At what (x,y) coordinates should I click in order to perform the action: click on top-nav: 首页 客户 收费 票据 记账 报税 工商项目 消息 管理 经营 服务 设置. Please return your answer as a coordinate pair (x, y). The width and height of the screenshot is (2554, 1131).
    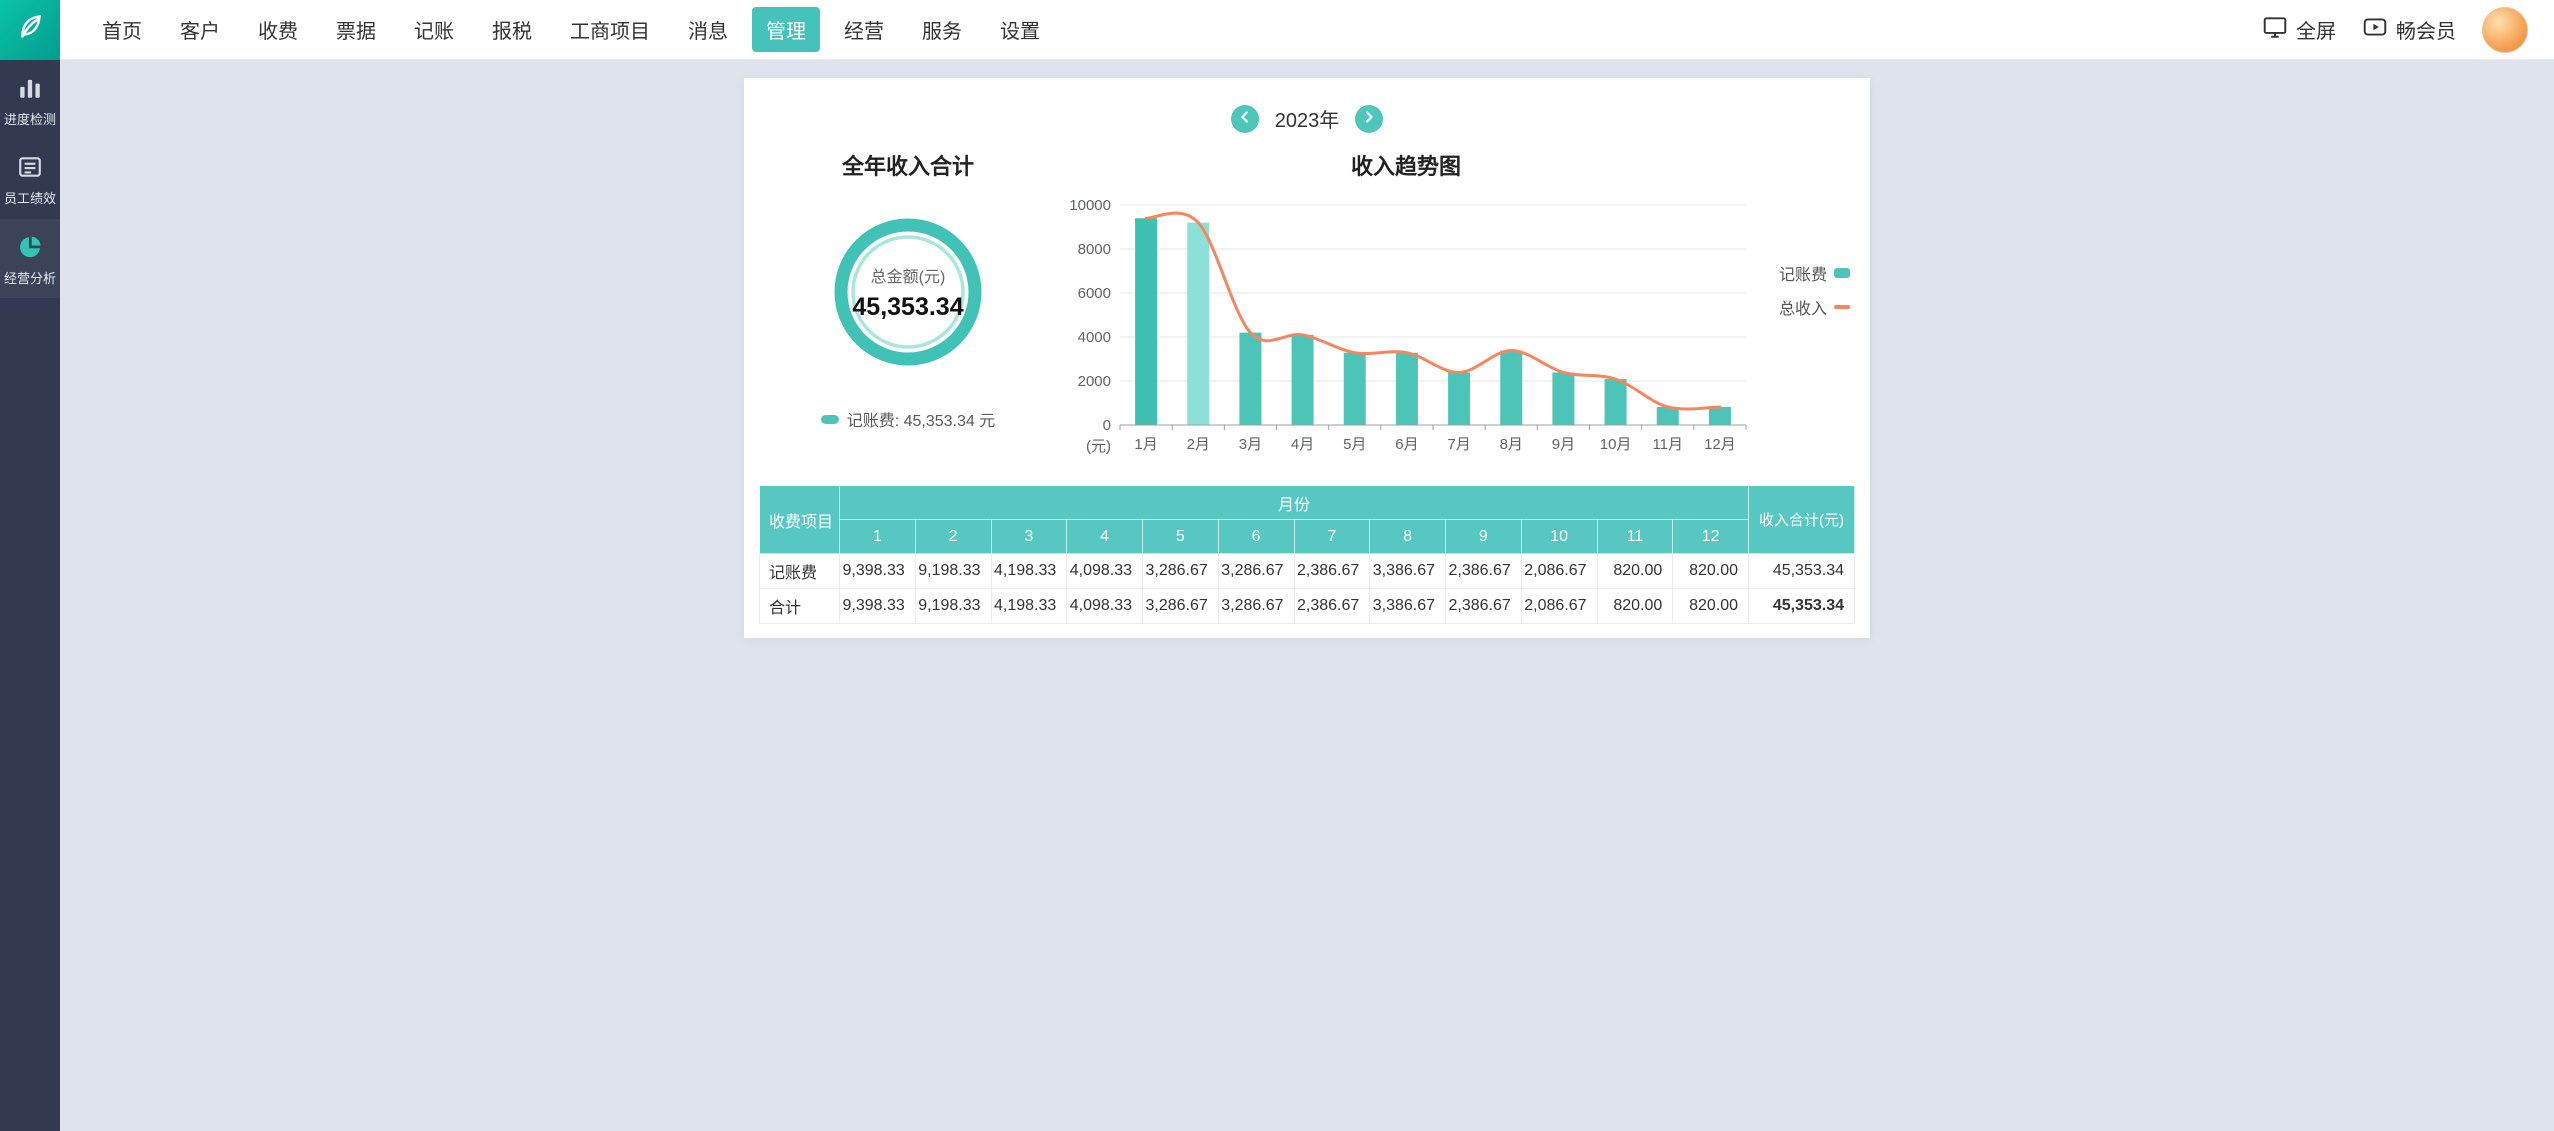
    Looking at the image, I should click on (1161, 29).